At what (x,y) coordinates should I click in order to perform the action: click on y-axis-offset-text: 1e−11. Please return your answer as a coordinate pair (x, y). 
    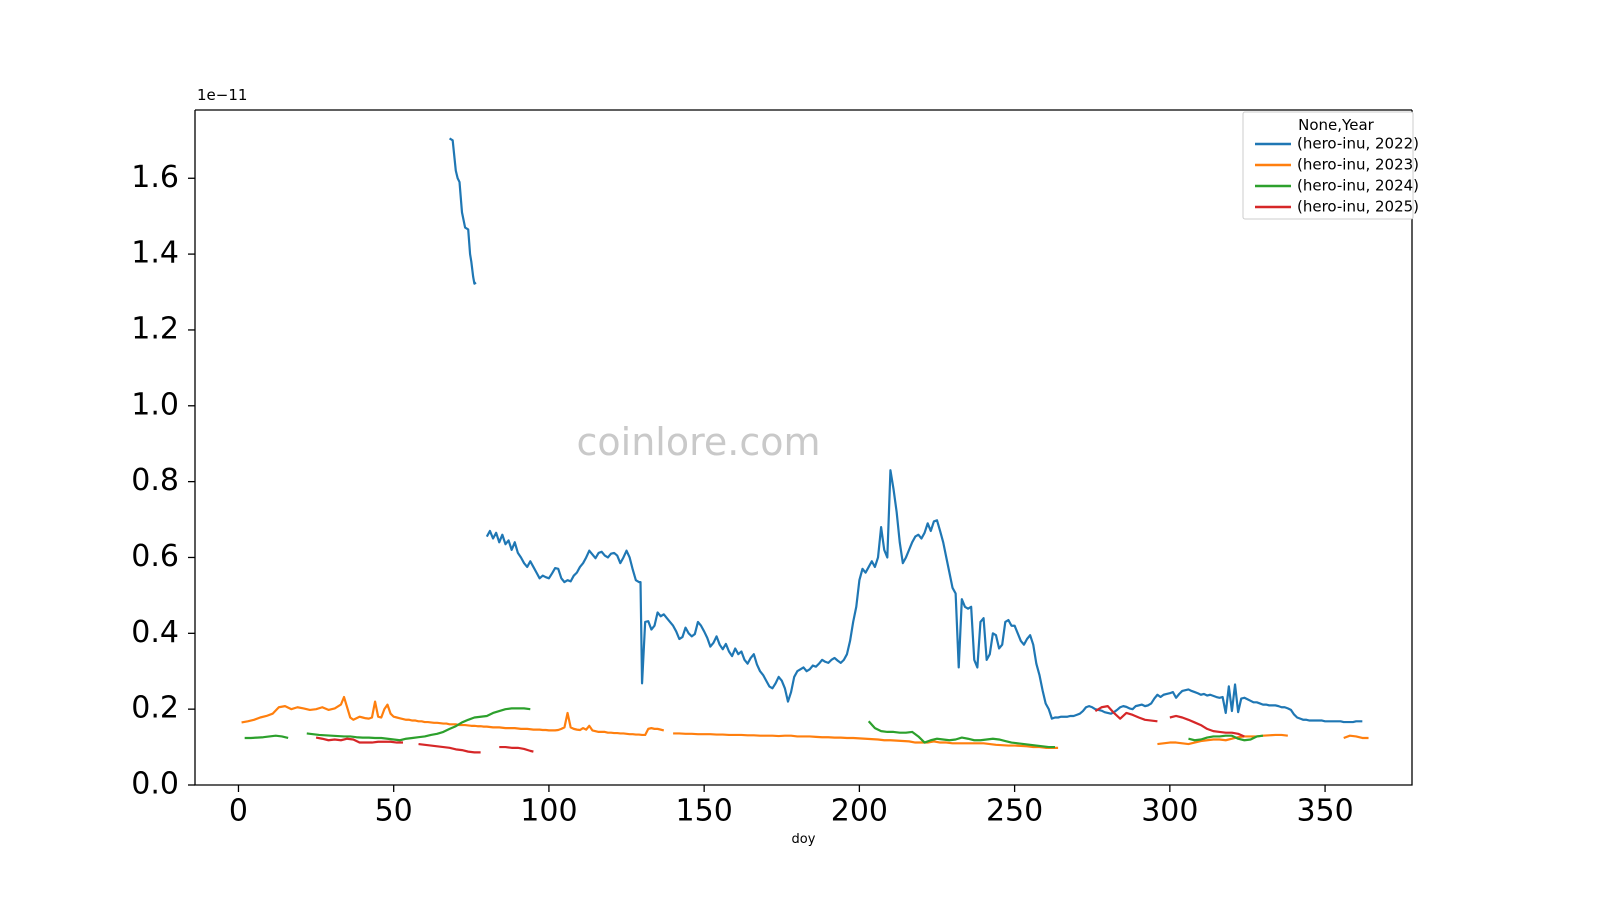
    Looking at the image, I should click on (222, 95).